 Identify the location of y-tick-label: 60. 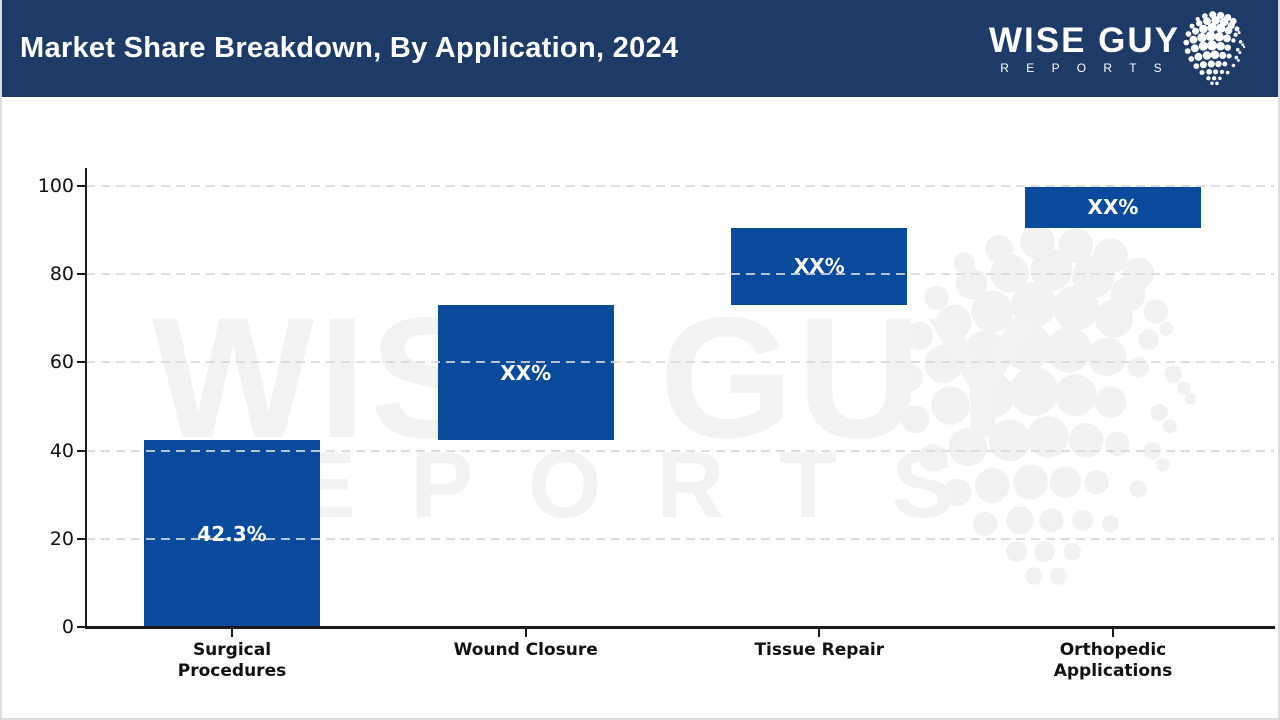
(61, 362).